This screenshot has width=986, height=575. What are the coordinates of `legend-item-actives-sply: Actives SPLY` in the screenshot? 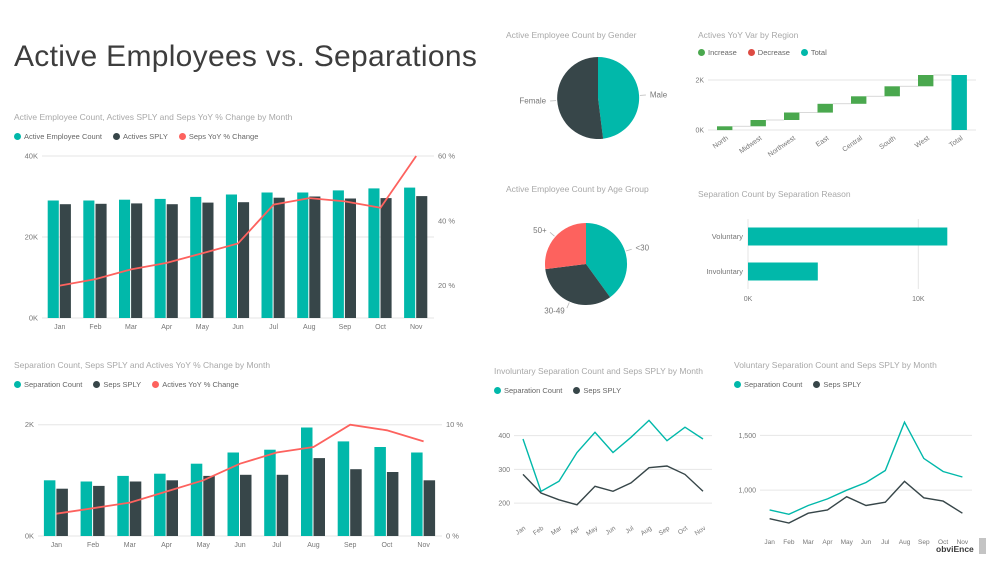 It's located at (140, 136).